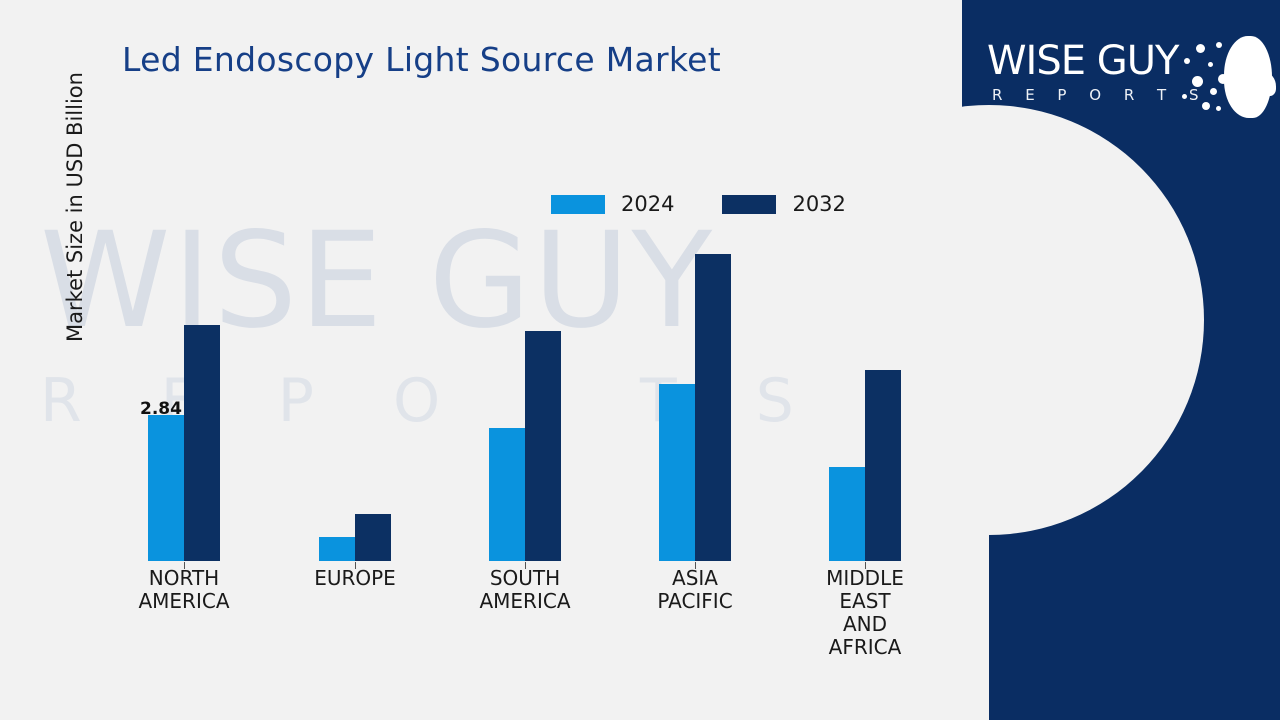 Image resolution: width=1280 pixels, height=720 pixels. I want to click on bar-2032-middle-east-and-africa, so click(883, 466).